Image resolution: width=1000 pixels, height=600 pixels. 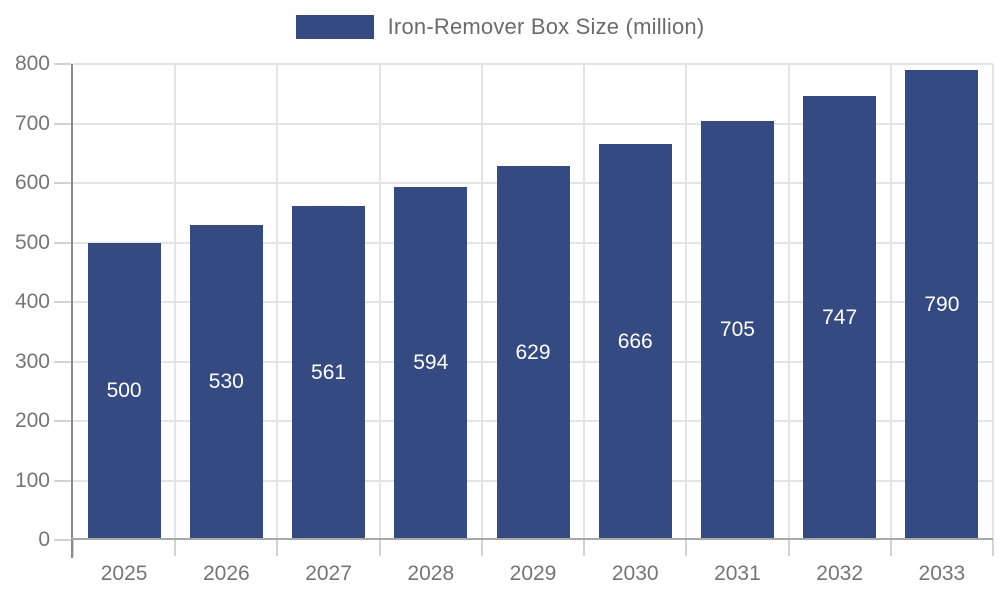 I want to click on x-tick-label: 2027, so click(x=328, y=573).